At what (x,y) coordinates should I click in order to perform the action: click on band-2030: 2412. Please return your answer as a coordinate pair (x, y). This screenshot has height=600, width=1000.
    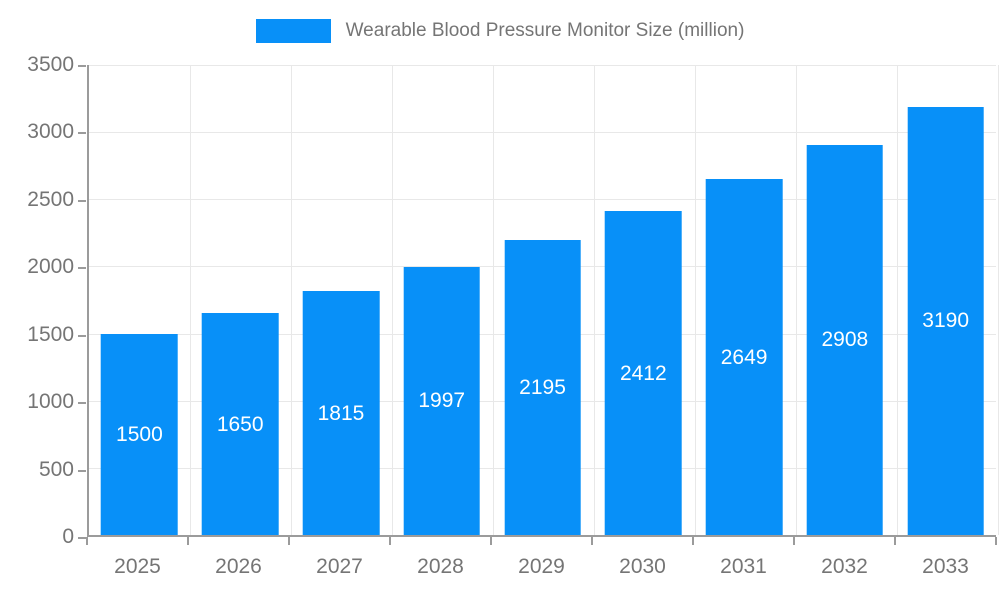
    Looking at the image, I should click on (643, 300).